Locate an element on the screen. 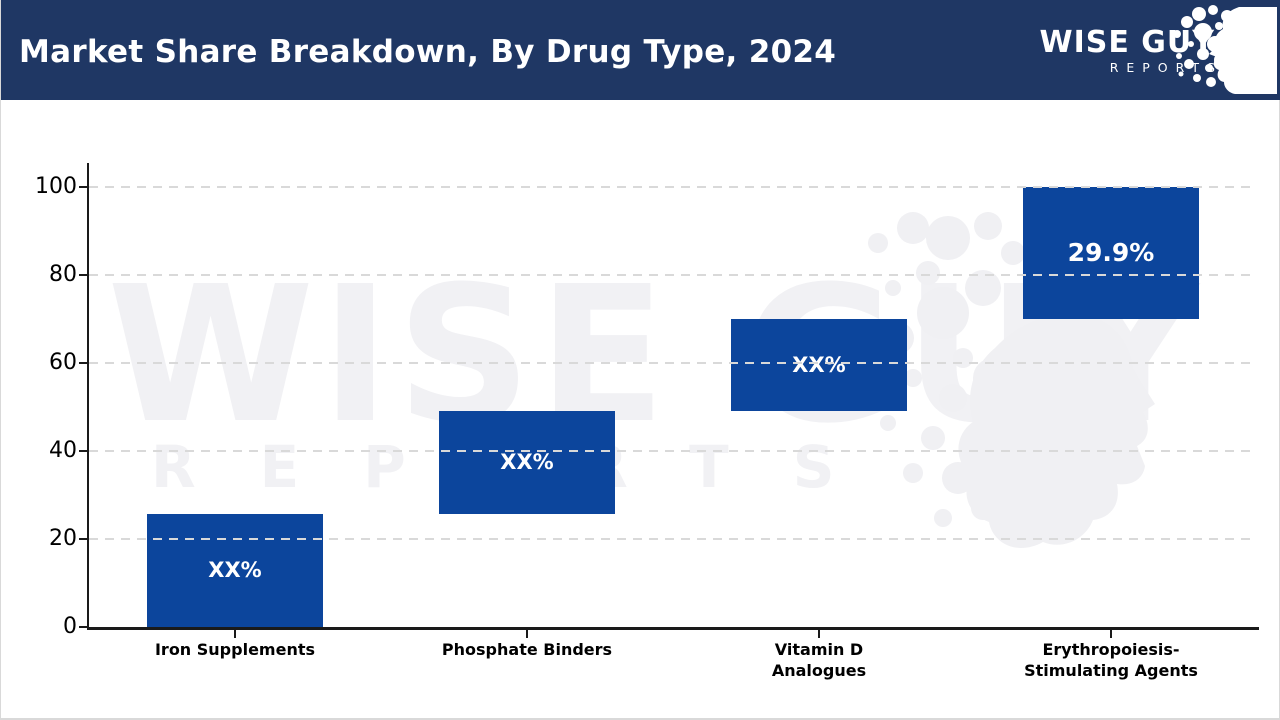 This screenshot has height=720, width=1280. bar-iron-supplements: XX% is located at coordinates (235, 570).